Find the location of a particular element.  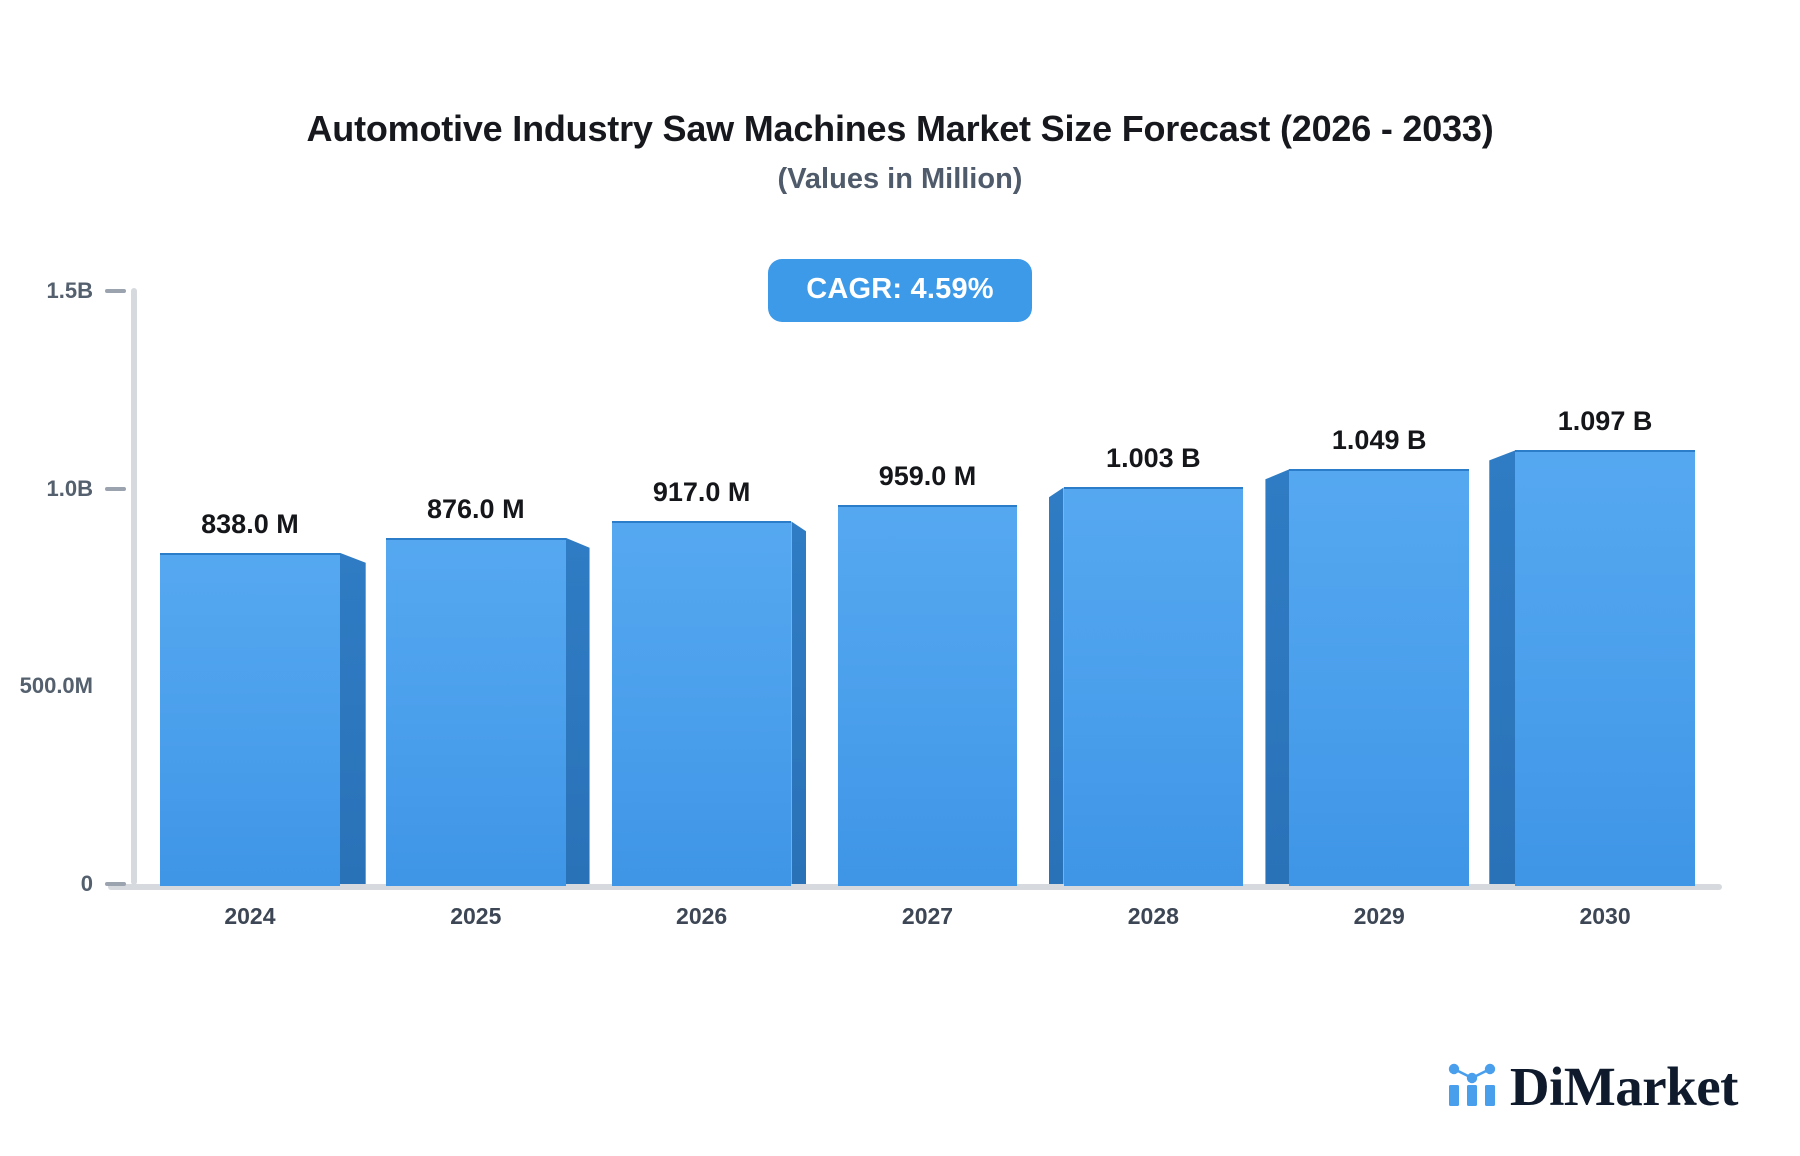

bar-2029 is located at coordinates (1367, 677).